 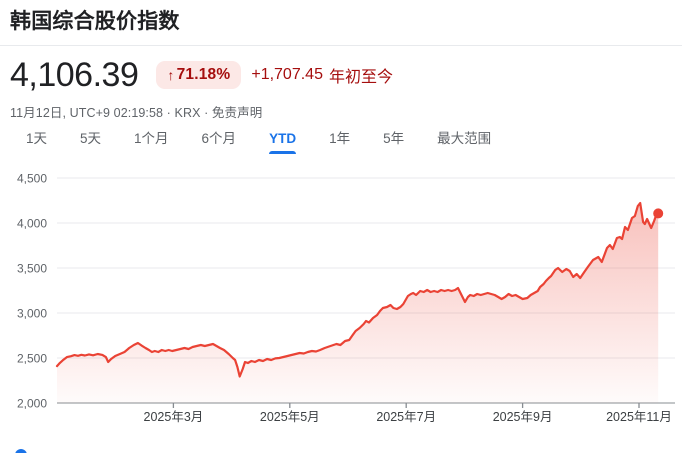 What do you see at coordinates (658, 213) in the screenshot?
I see `last-price-dot` at bounding box center [658, 213].